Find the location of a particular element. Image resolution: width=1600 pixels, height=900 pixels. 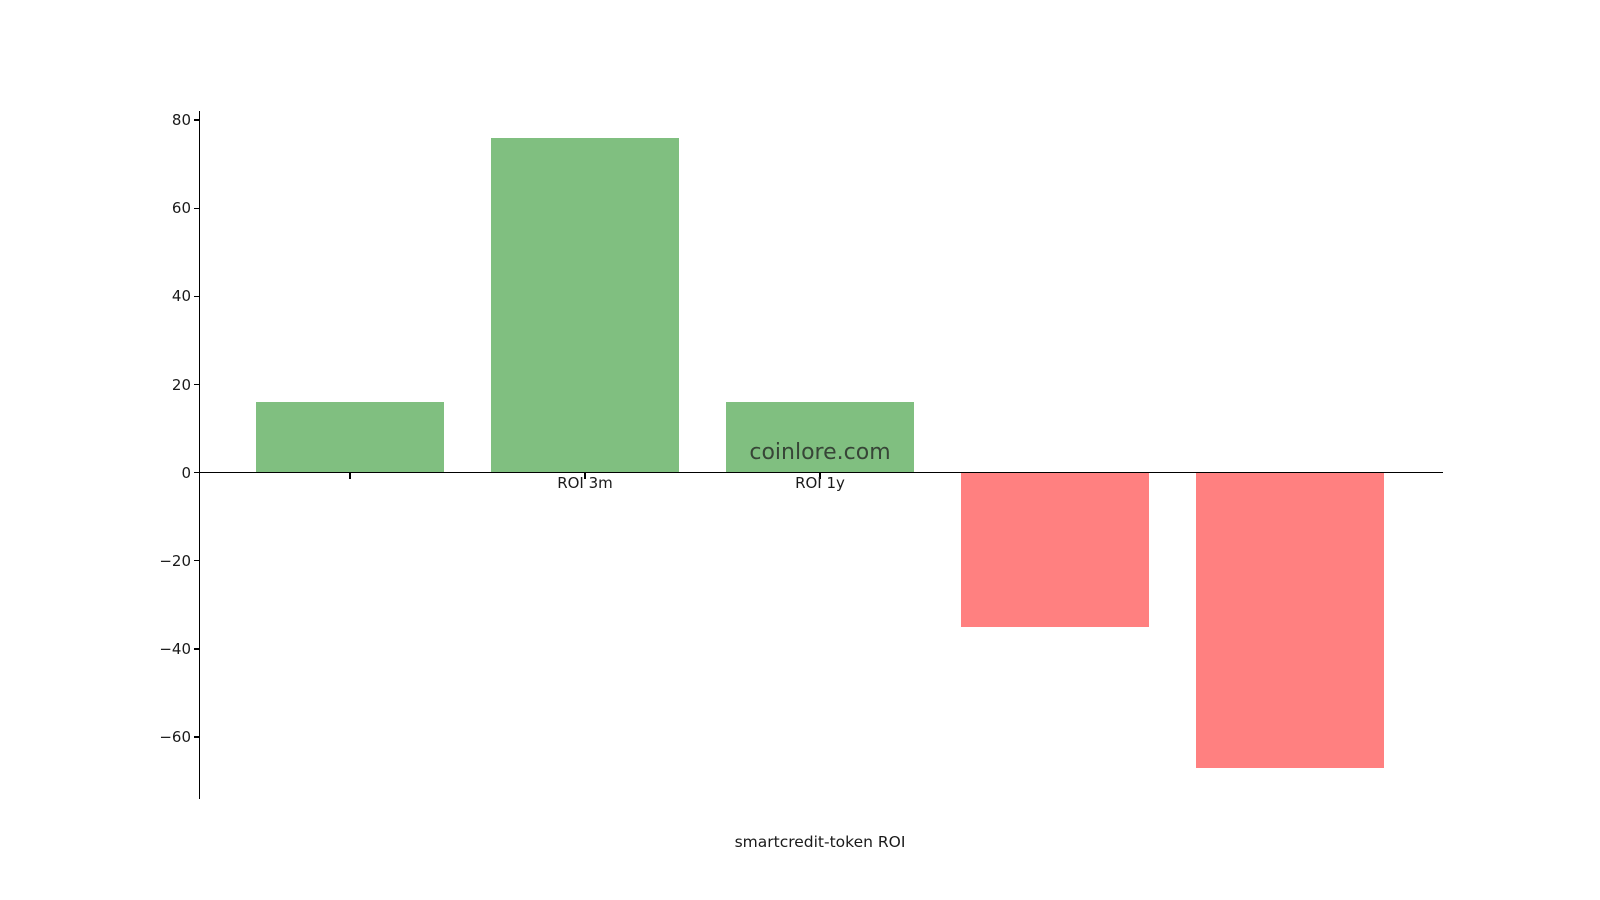

x-axis-line is located at coordinates (820, 472).